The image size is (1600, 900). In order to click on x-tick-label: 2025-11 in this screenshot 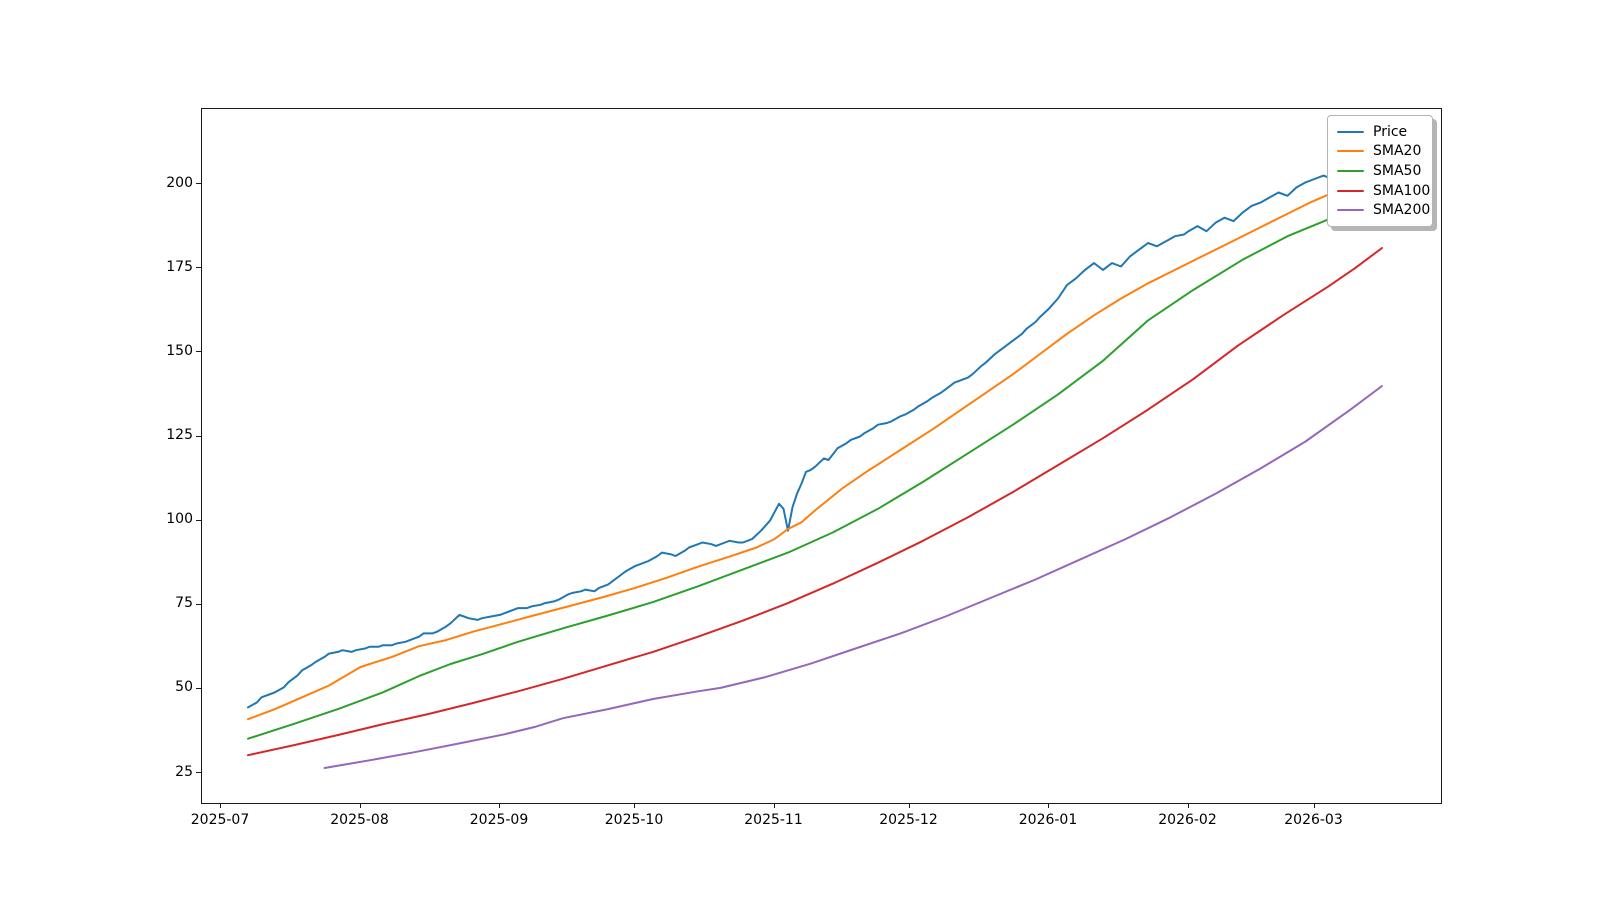, I will do `click(773, 820)`.